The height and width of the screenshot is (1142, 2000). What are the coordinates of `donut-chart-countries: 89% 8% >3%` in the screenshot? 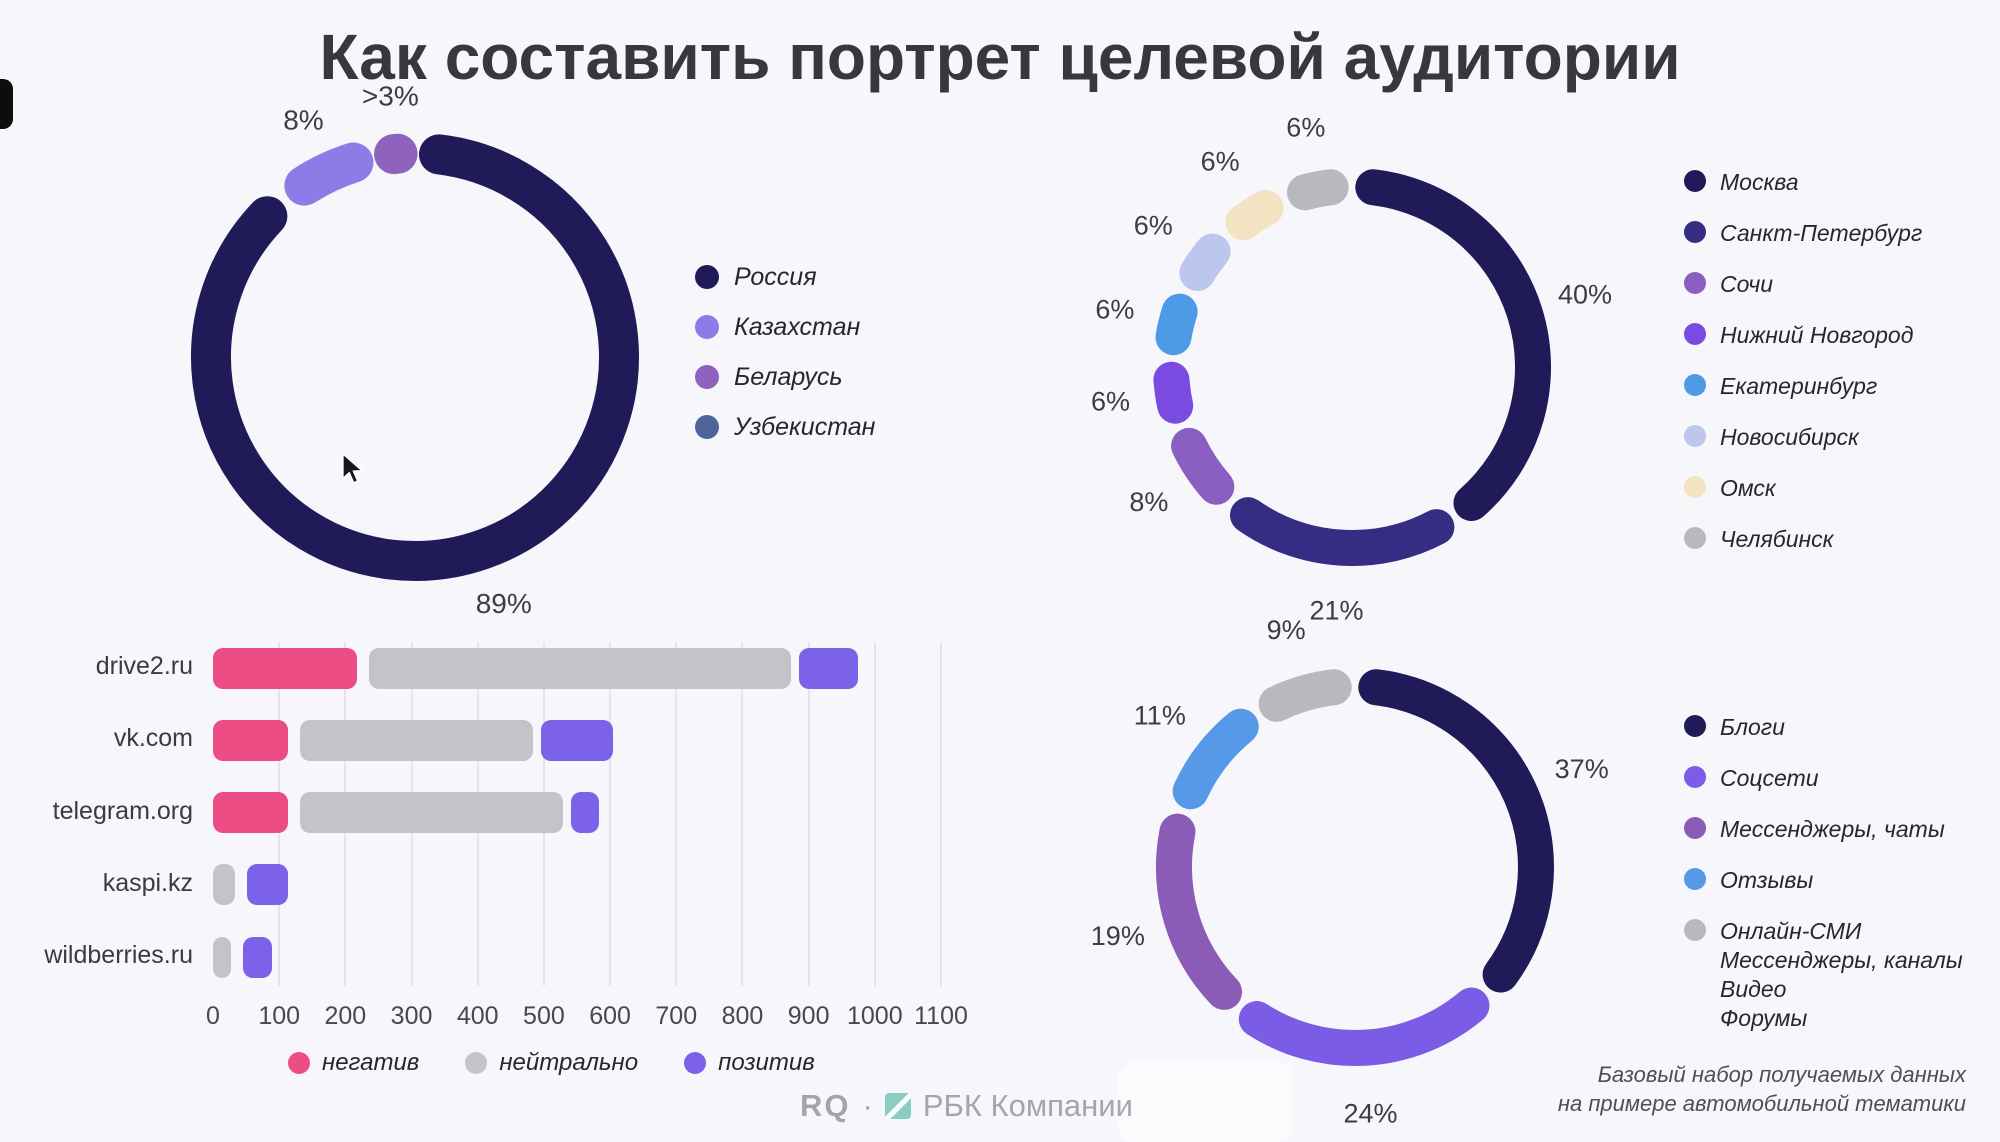 It's located at (415, 350).